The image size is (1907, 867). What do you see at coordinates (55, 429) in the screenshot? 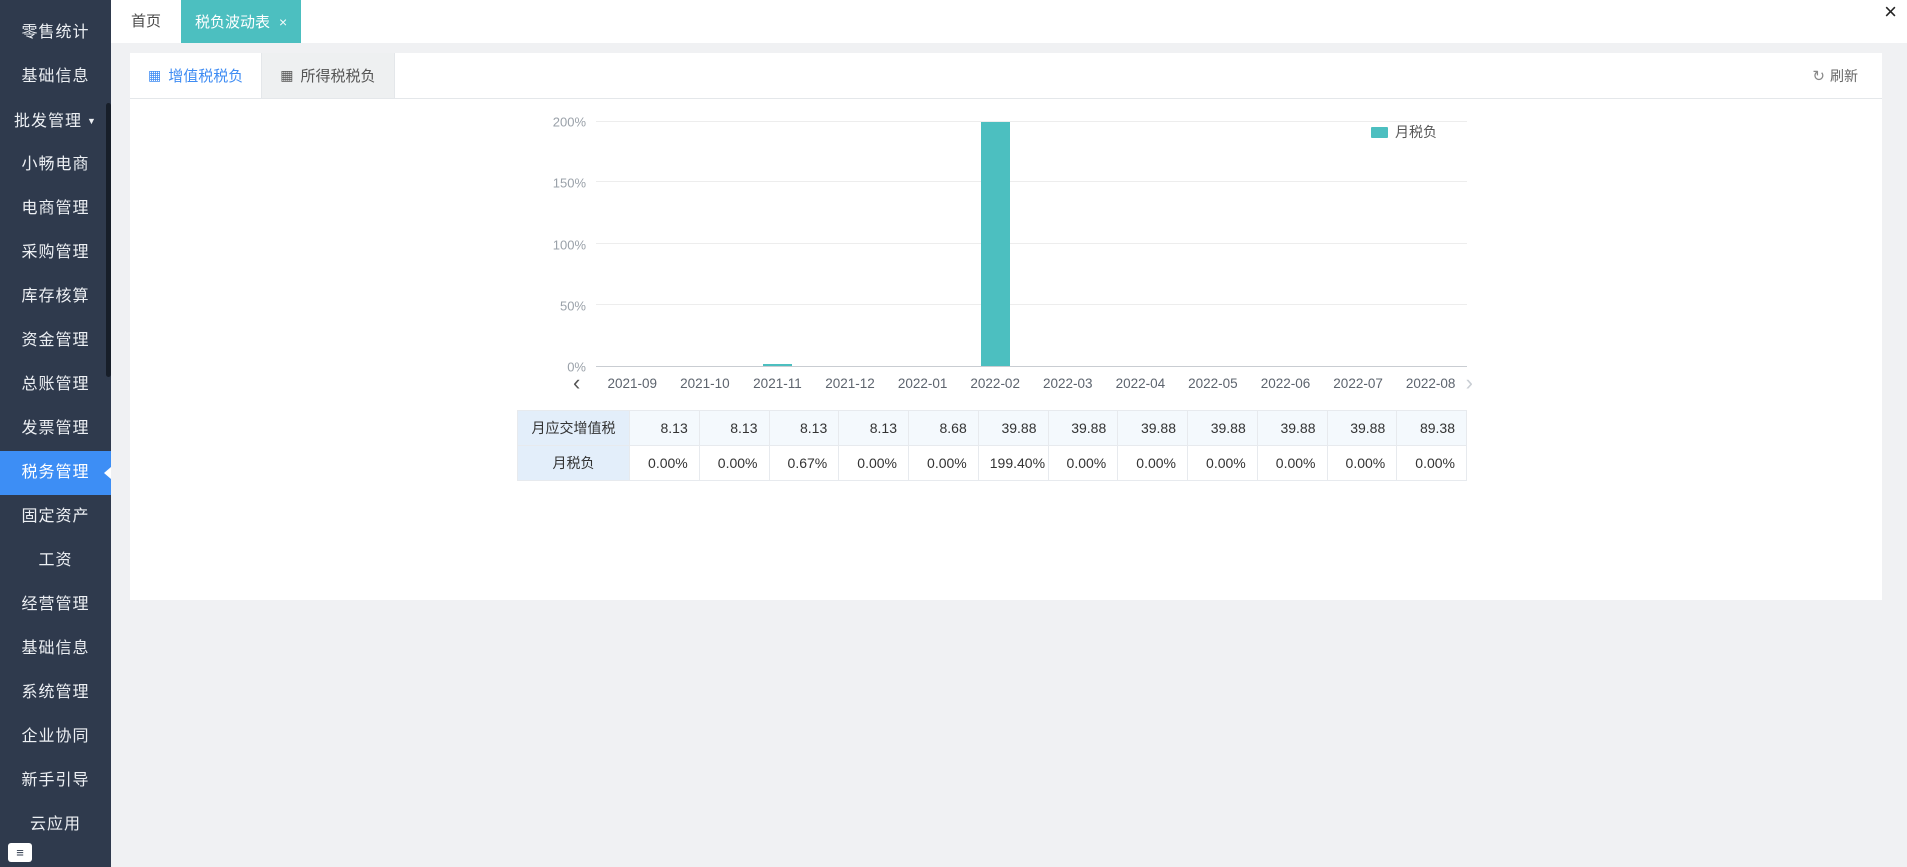
I see `sidebar-item: 发票管理` at bounding box center [55, 429].